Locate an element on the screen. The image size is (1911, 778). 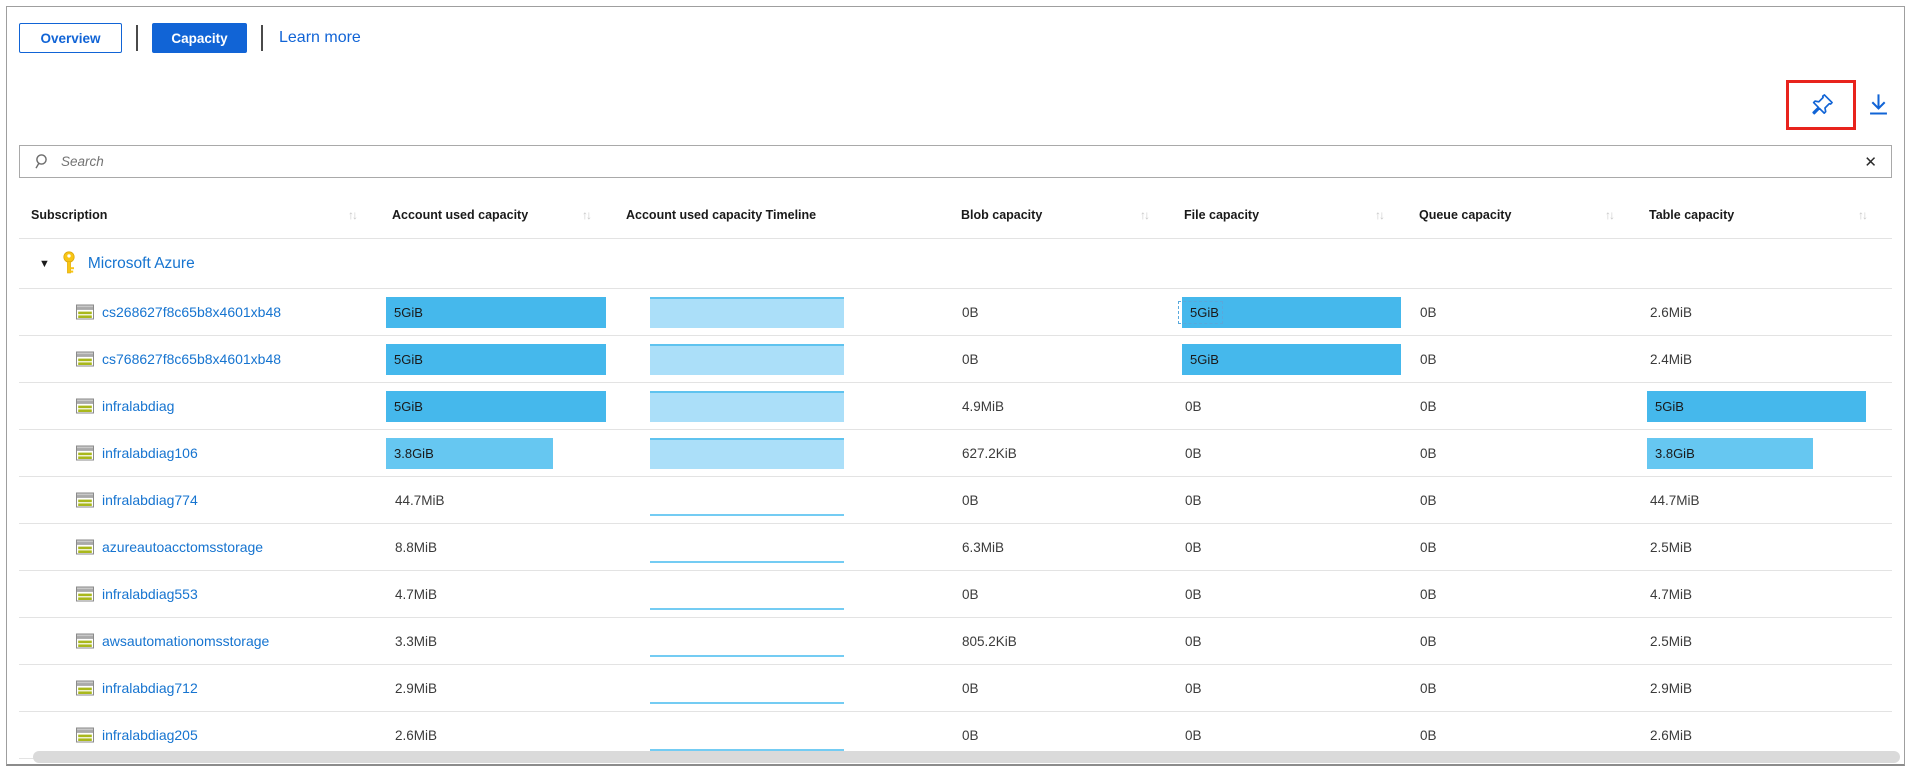
capacity-value: 3.3MiB is located at coordinates (416, 641).